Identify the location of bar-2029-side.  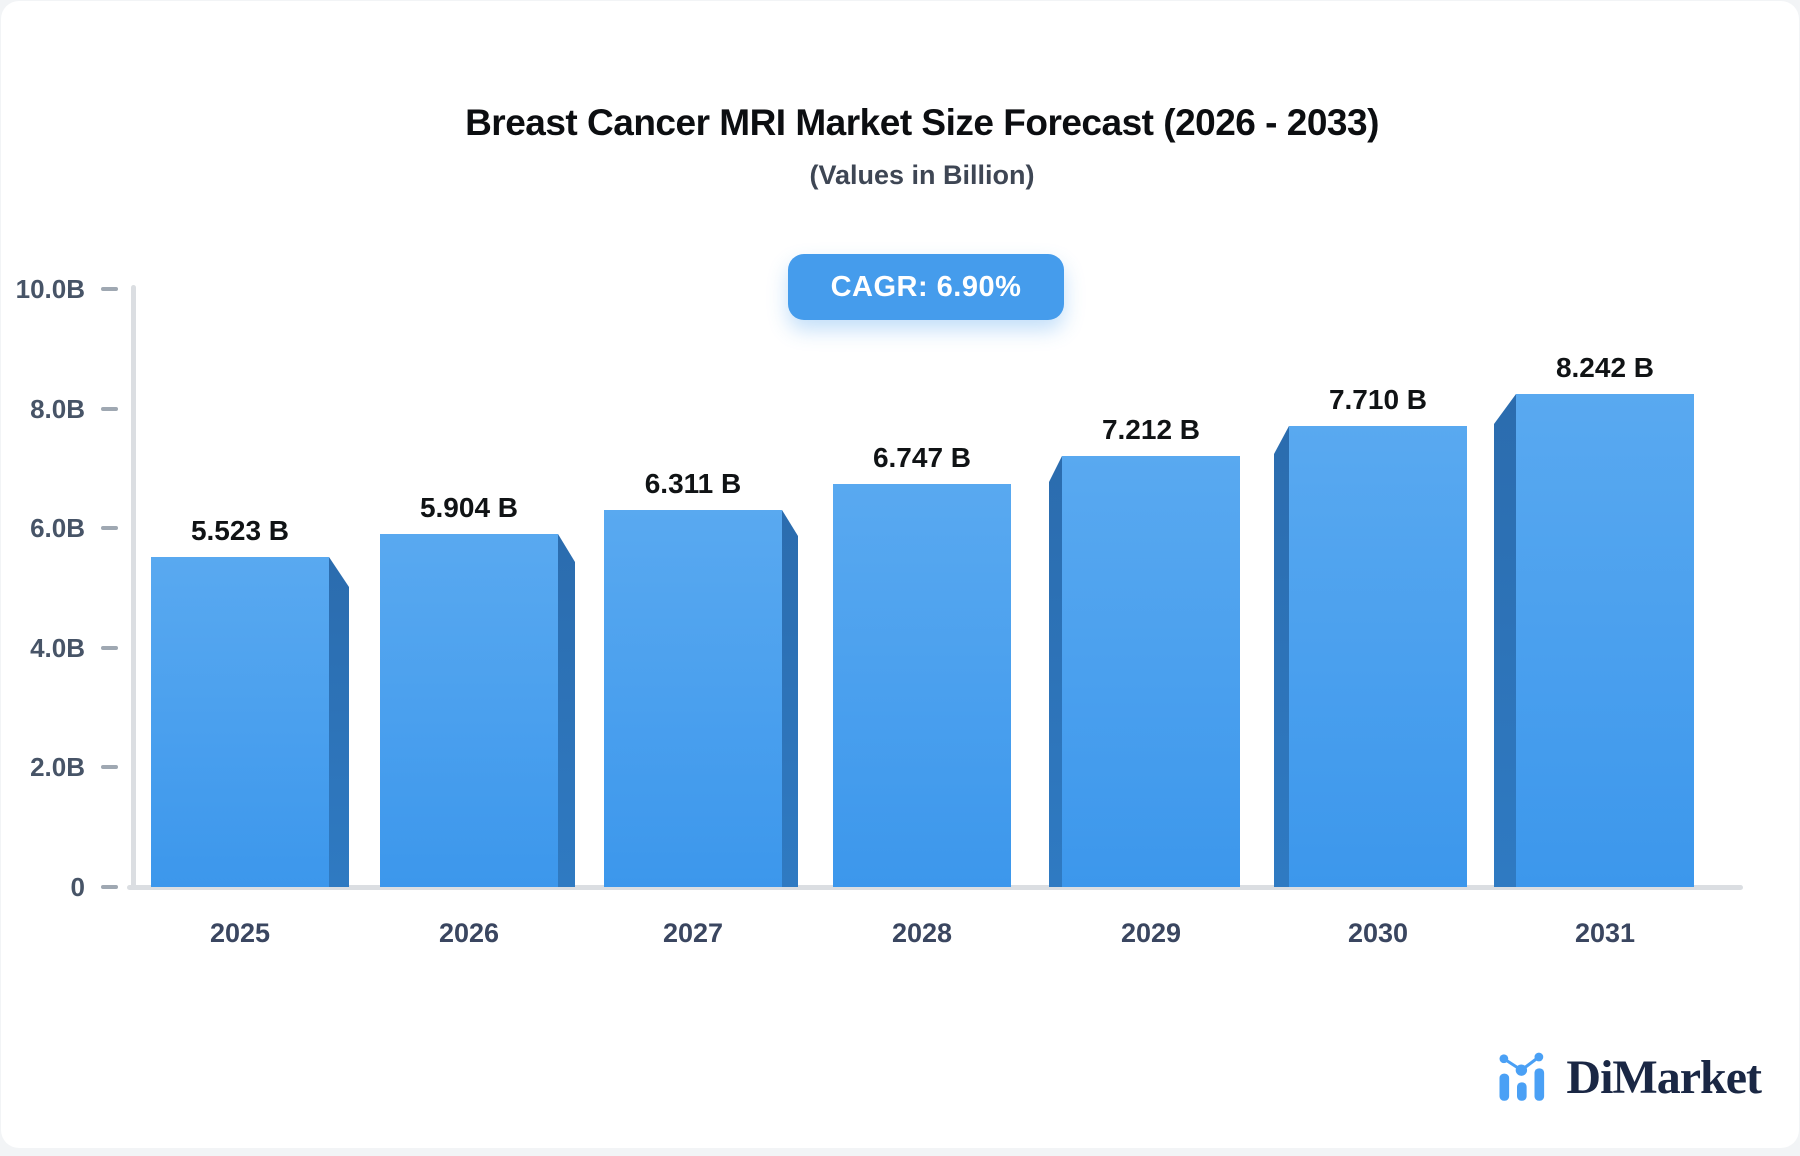
(1055, 671).